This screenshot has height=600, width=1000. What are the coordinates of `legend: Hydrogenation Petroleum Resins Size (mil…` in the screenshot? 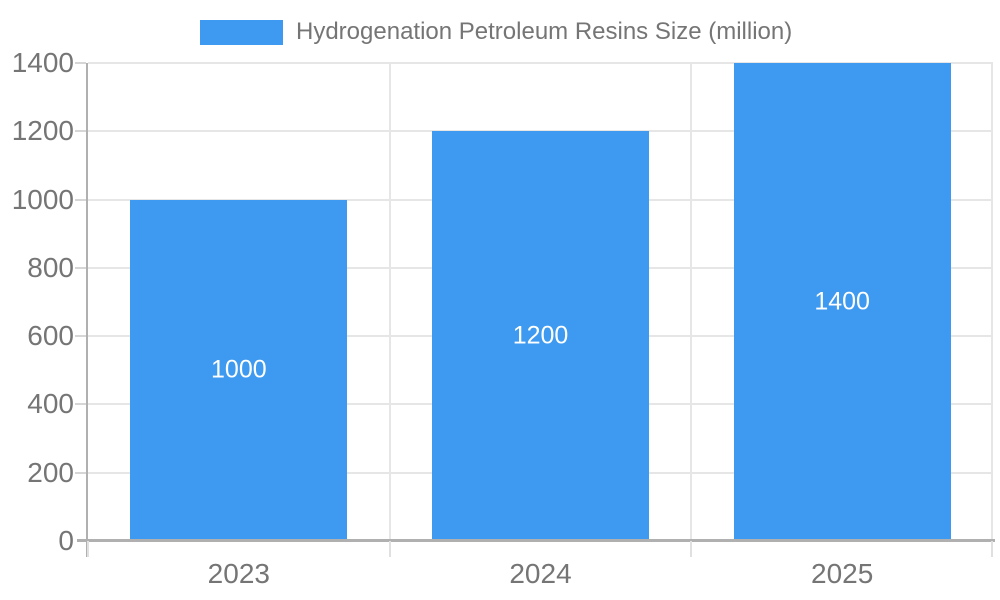 It's located at (496, 32).